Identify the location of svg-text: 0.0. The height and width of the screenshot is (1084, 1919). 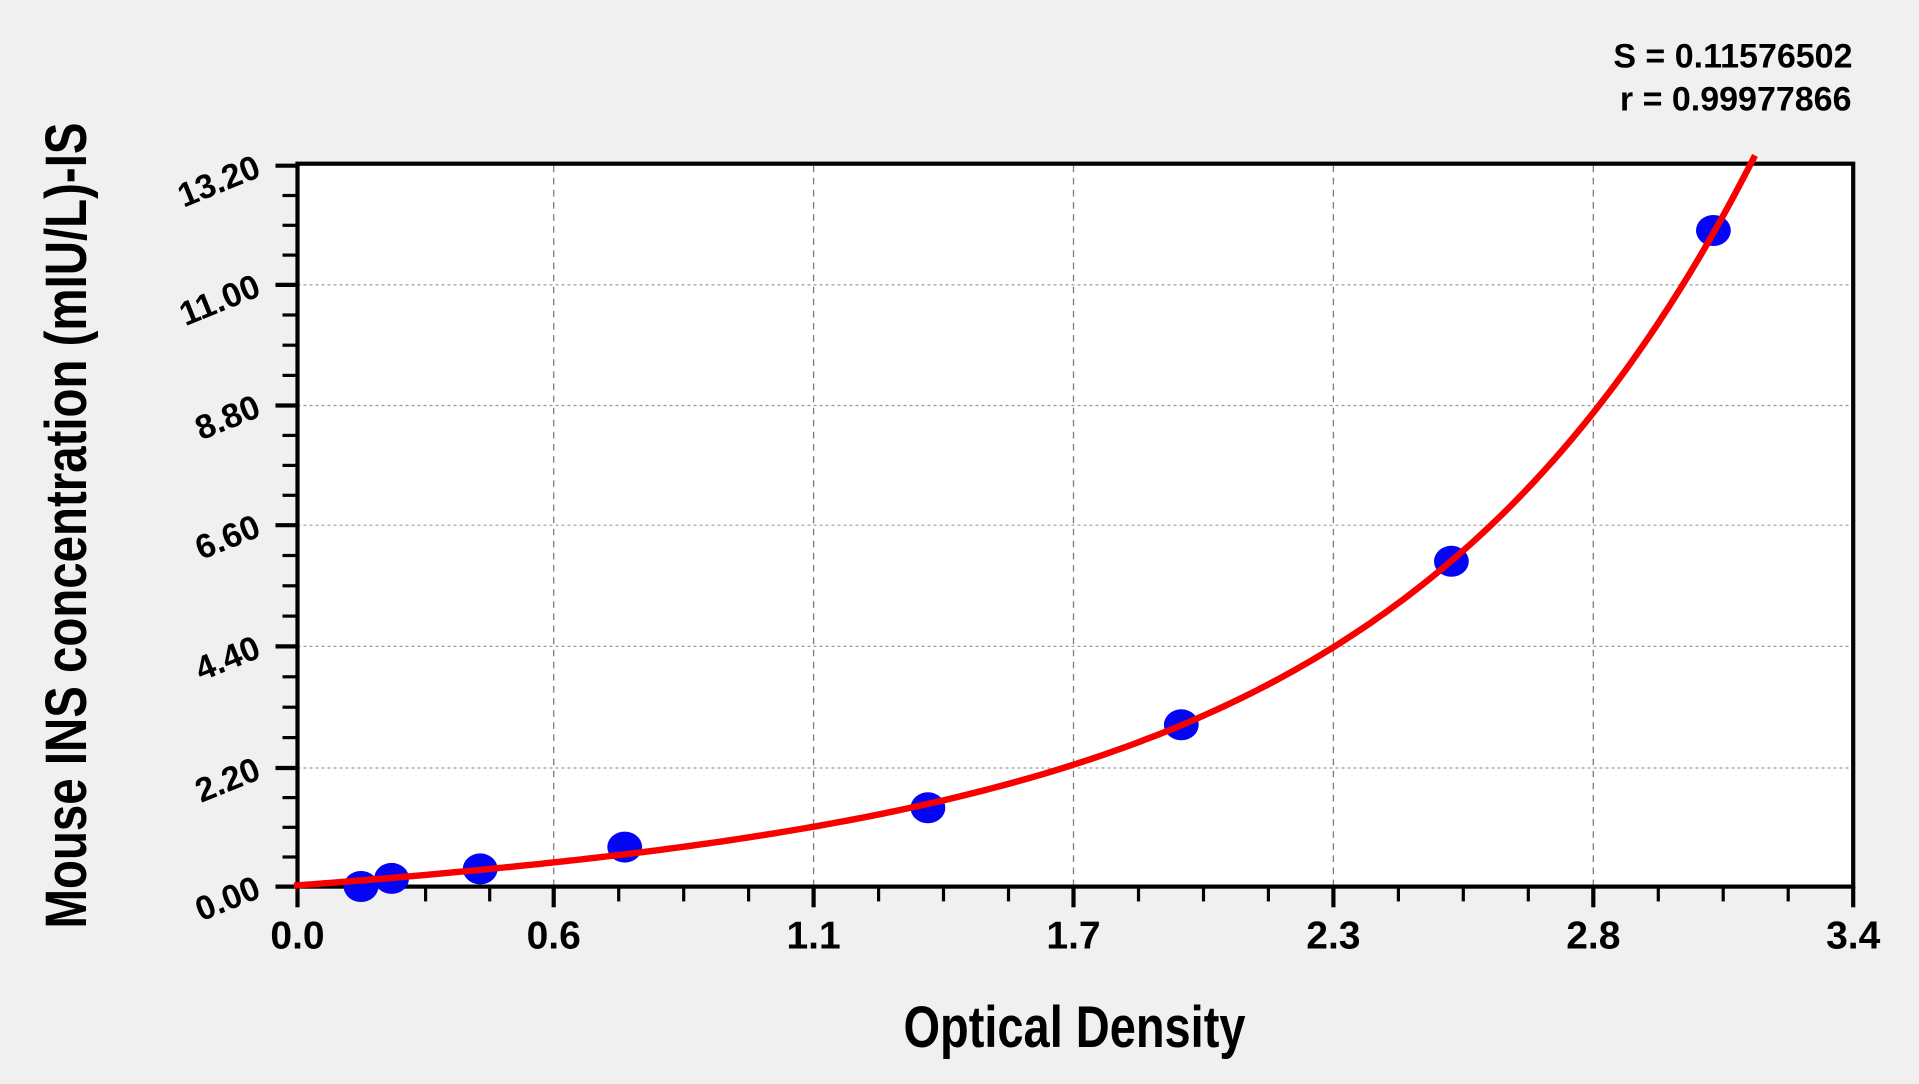
(297, 936).